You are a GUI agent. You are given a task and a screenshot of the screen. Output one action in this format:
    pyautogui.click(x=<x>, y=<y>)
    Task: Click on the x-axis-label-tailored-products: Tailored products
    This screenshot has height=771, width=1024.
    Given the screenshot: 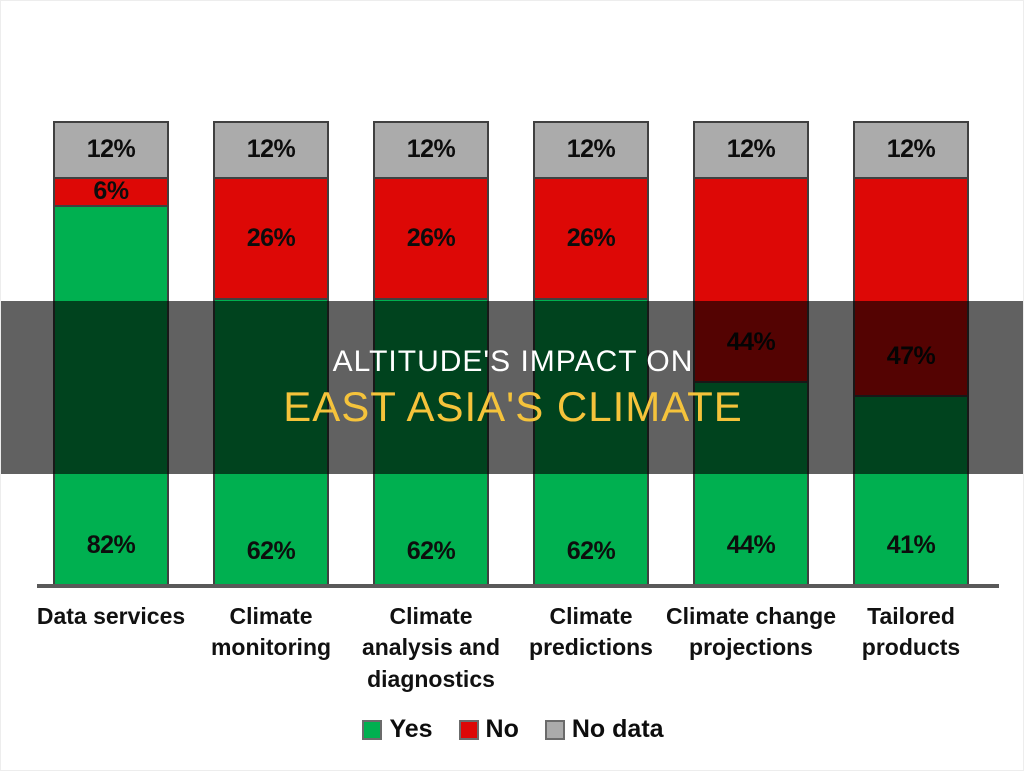 What is the action you would take?
    pyautogui.click(x=911, y=632)
    